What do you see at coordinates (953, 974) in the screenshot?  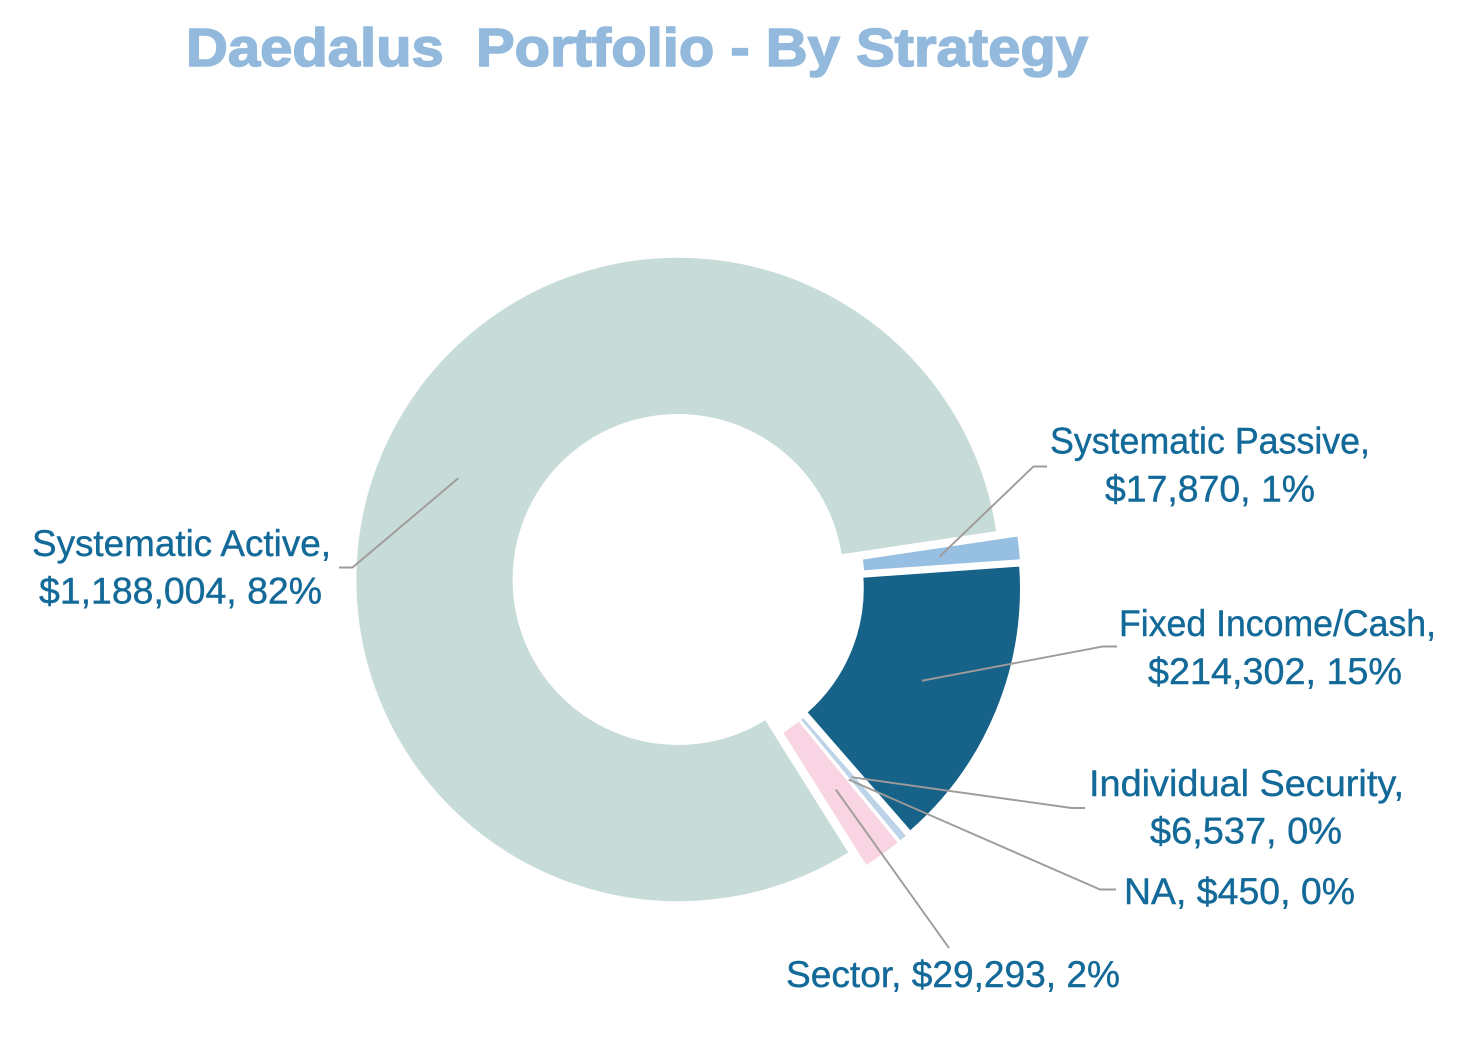 I see `svg-text: Sector, $29,293, 2%` at bounding box center [953, 974].